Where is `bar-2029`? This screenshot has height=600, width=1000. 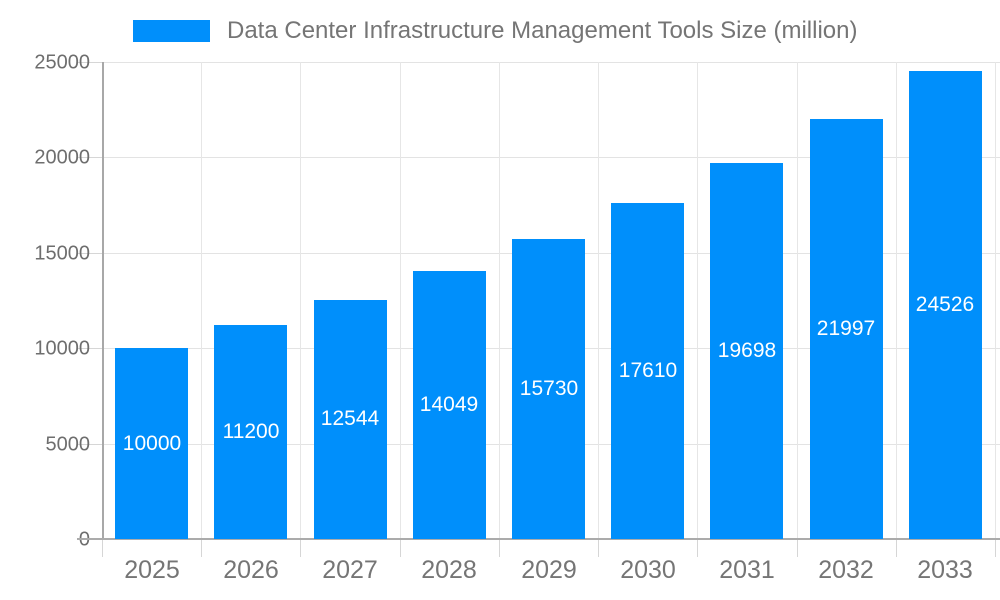
bar-2029 is located at coordinates (548, 389).